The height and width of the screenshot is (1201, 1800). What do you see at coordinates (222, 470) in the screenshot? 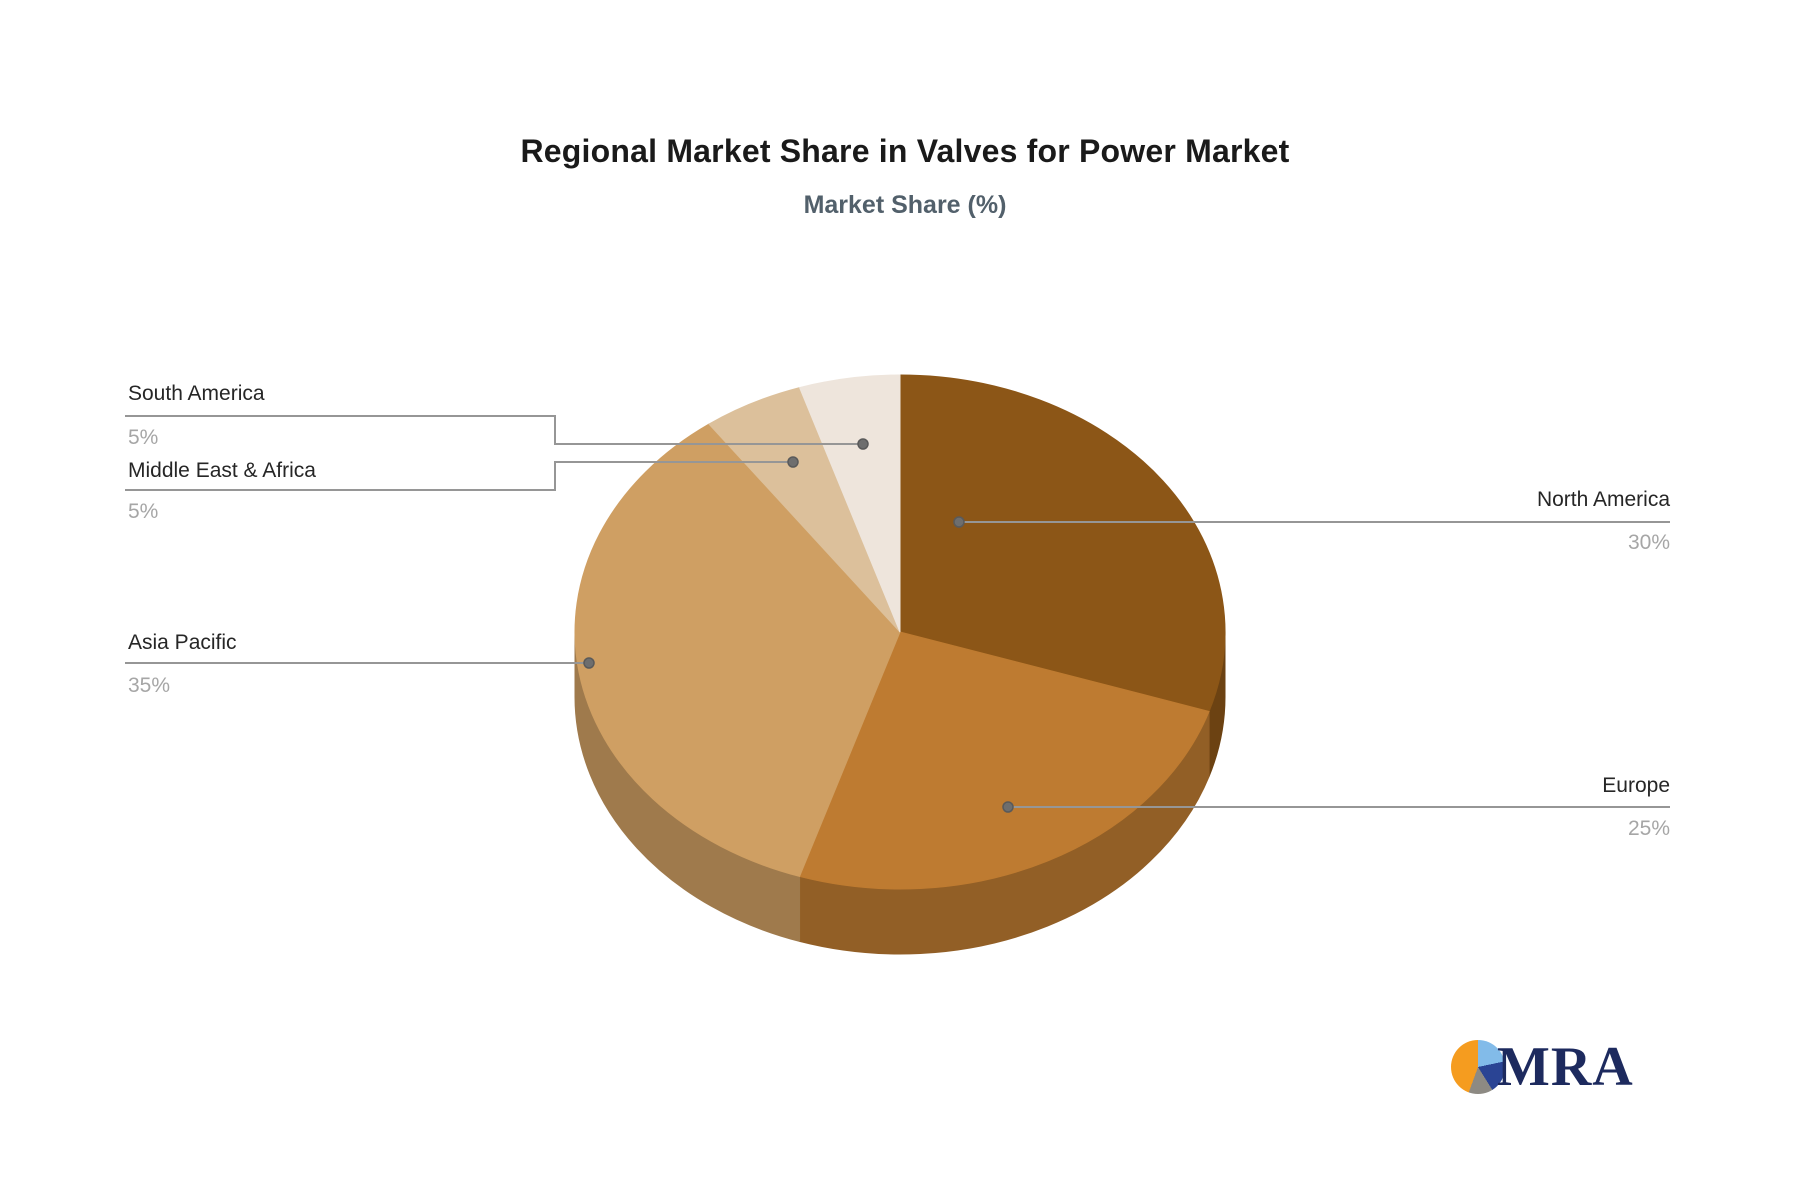
I see `label-middle-east-africa: Middle East & Africa` at bounding box center [222, 470].